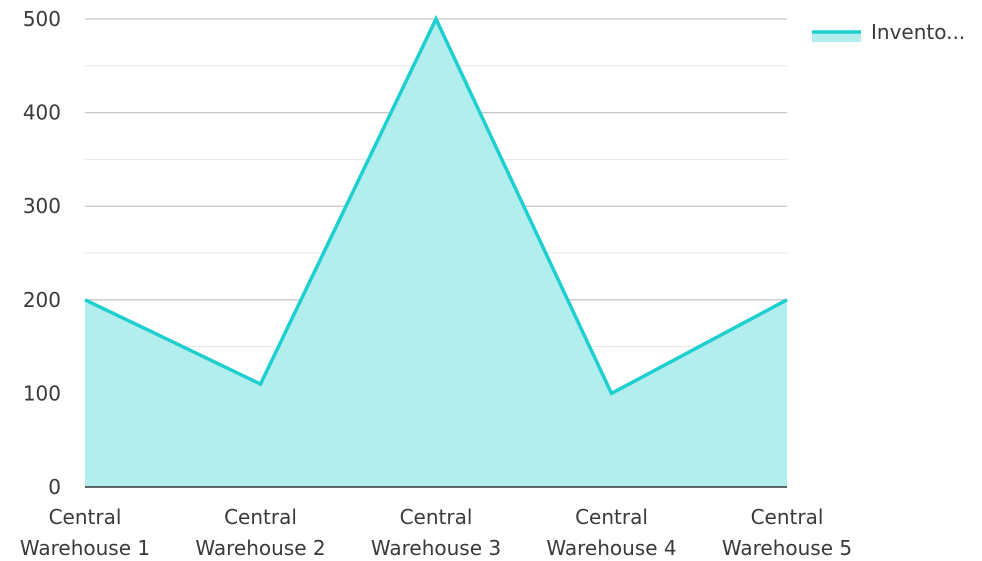 Image resolution: width=982 pixels, height=561 pixels. I want to click on x-tick-label: Central Warehouse 4, so click(611, 532).